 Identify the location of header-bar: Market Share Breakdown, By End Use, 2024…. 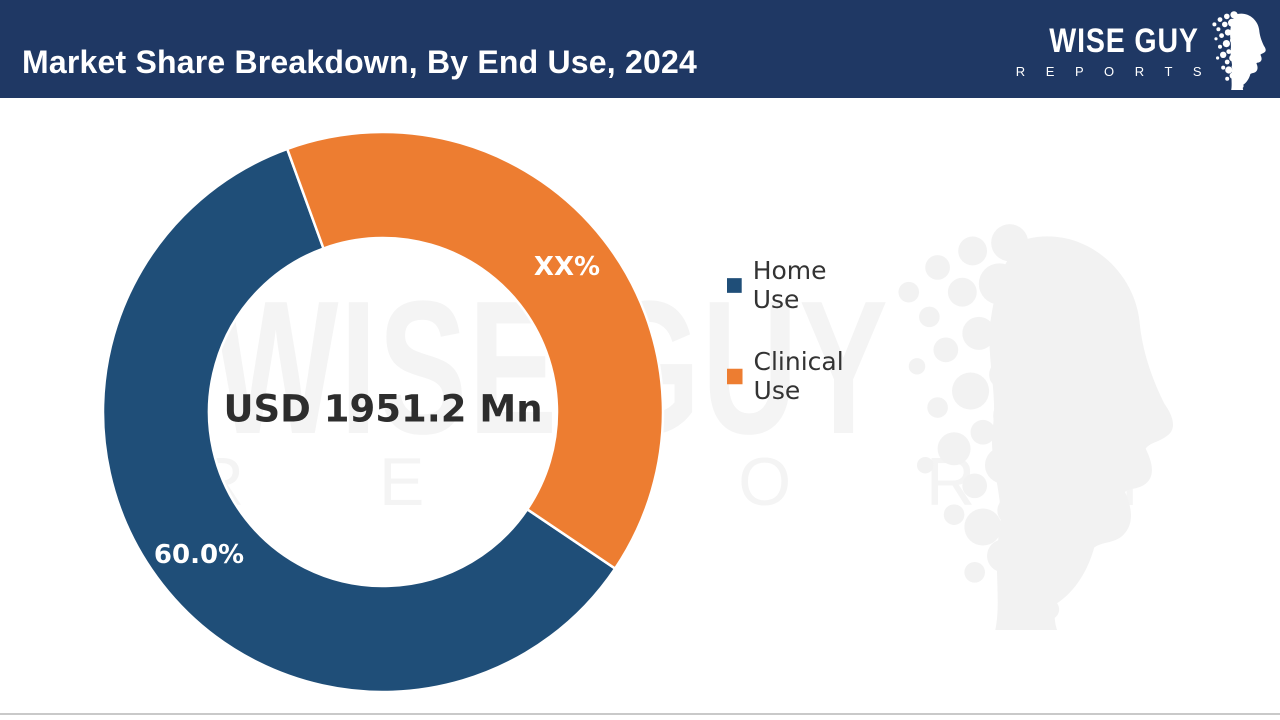
(640, 49).